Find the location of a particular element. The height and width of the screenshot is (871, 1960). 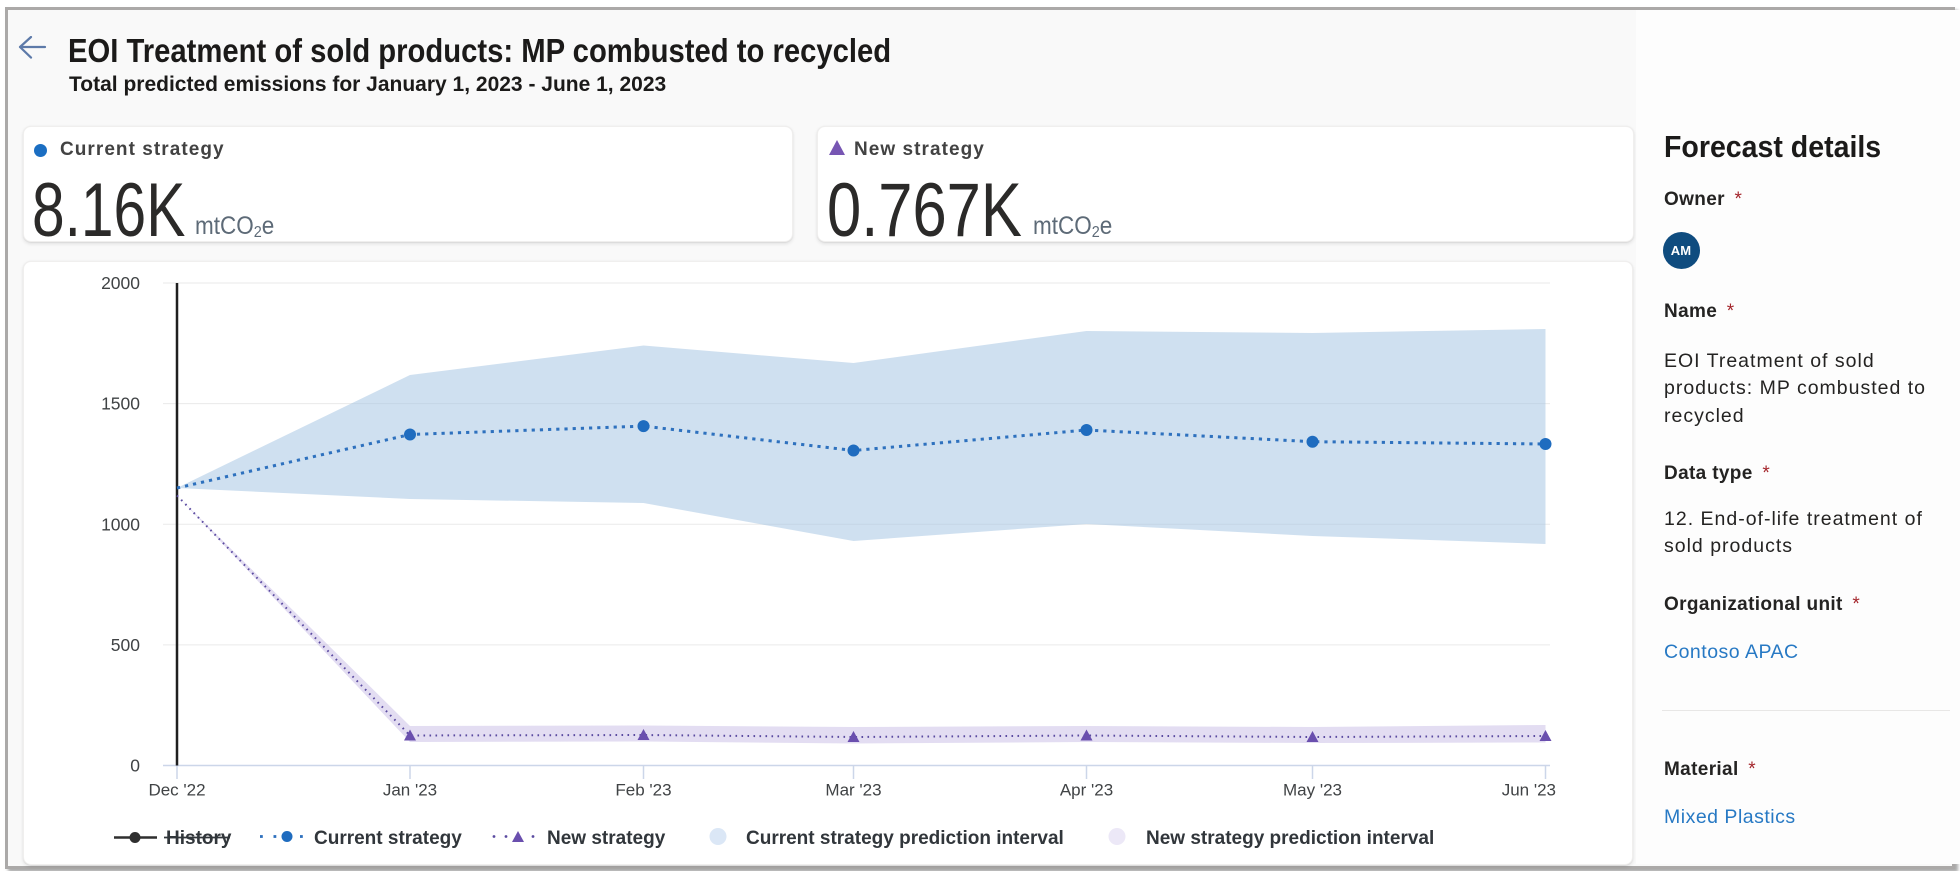

svg-text: 1500 is located at coordinates (120, 404).